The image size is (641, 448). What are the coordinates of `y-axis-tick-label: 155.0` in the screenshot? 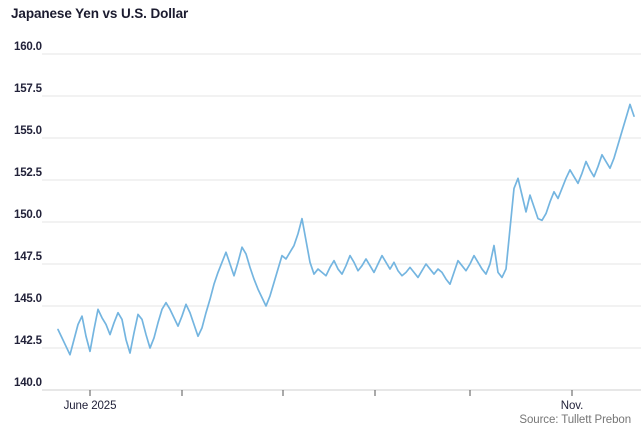 It's located at (28, 131).